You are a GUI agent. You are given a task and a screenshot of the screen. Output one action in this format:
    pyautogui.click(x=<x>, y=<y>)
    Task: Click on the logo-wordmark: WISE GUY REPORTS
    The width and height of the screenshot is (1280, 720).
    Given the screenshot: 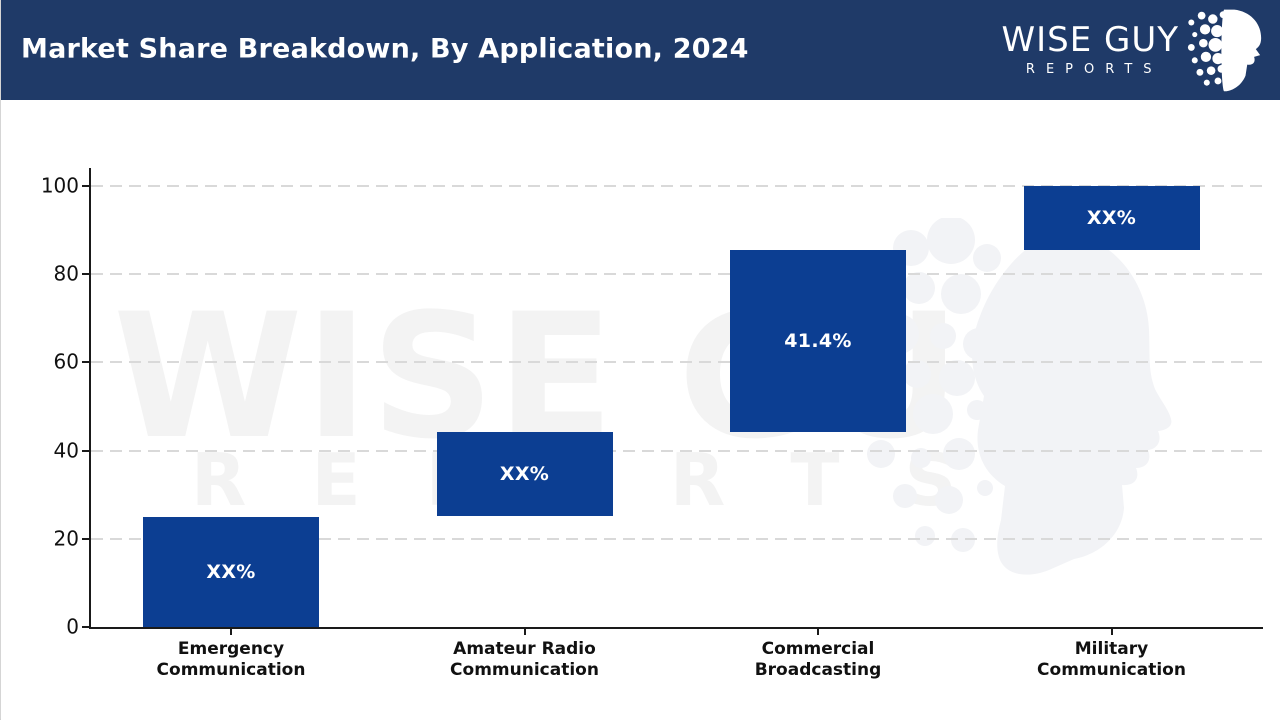 What is the action you would take?
    pyautogui.click(x=1090, y=48)
    